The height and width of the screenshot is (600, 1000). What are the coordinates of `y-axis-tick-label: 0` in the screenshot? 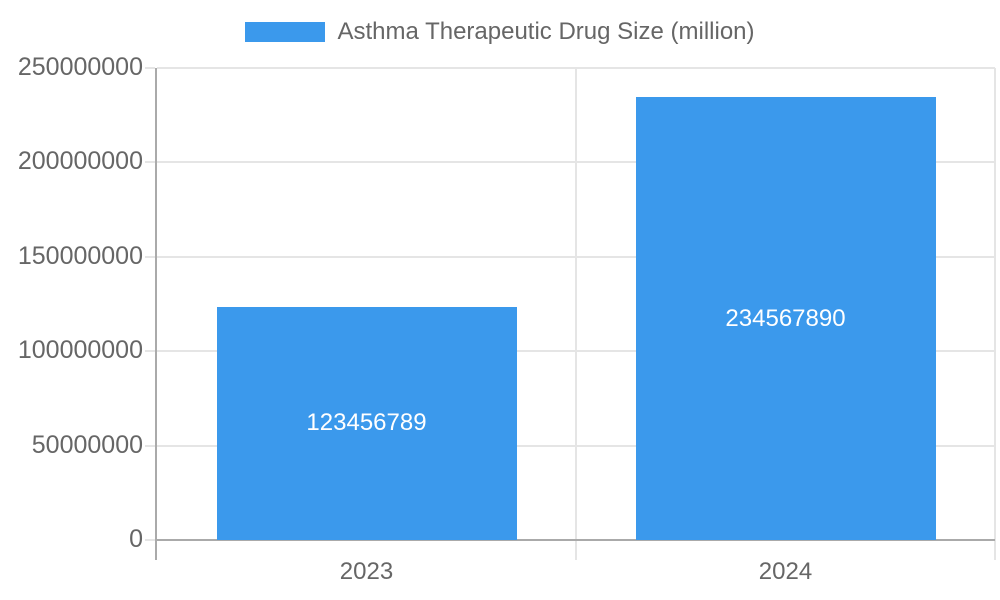 It's located at (136, 539).